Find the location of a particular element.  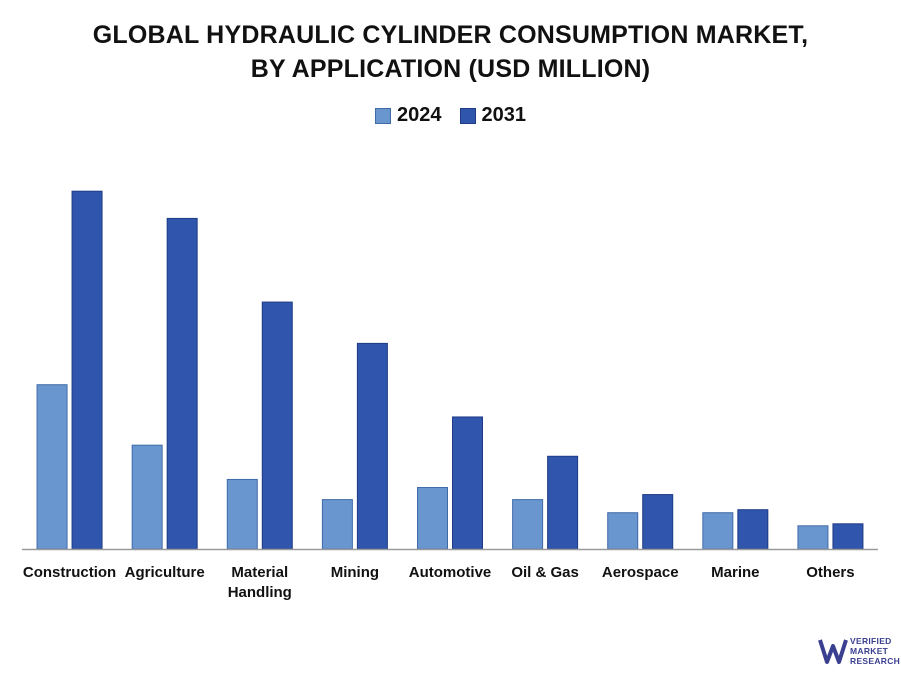

vmr-logo-line2: MARKET is located at coordinates (869, 651).